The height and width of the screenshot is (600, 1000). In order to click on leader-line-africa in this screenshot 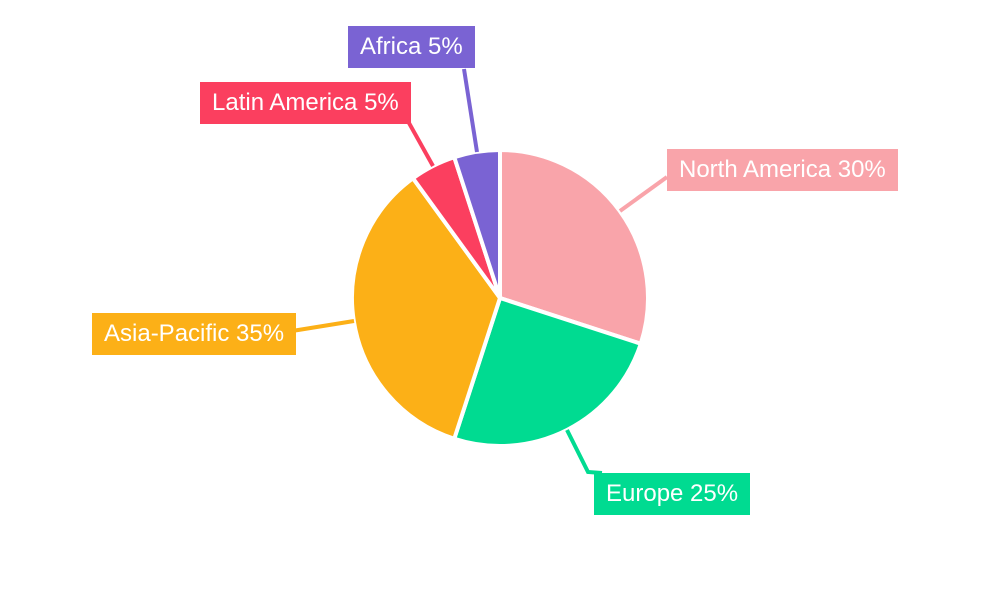, I will do `click(470, 110)`.